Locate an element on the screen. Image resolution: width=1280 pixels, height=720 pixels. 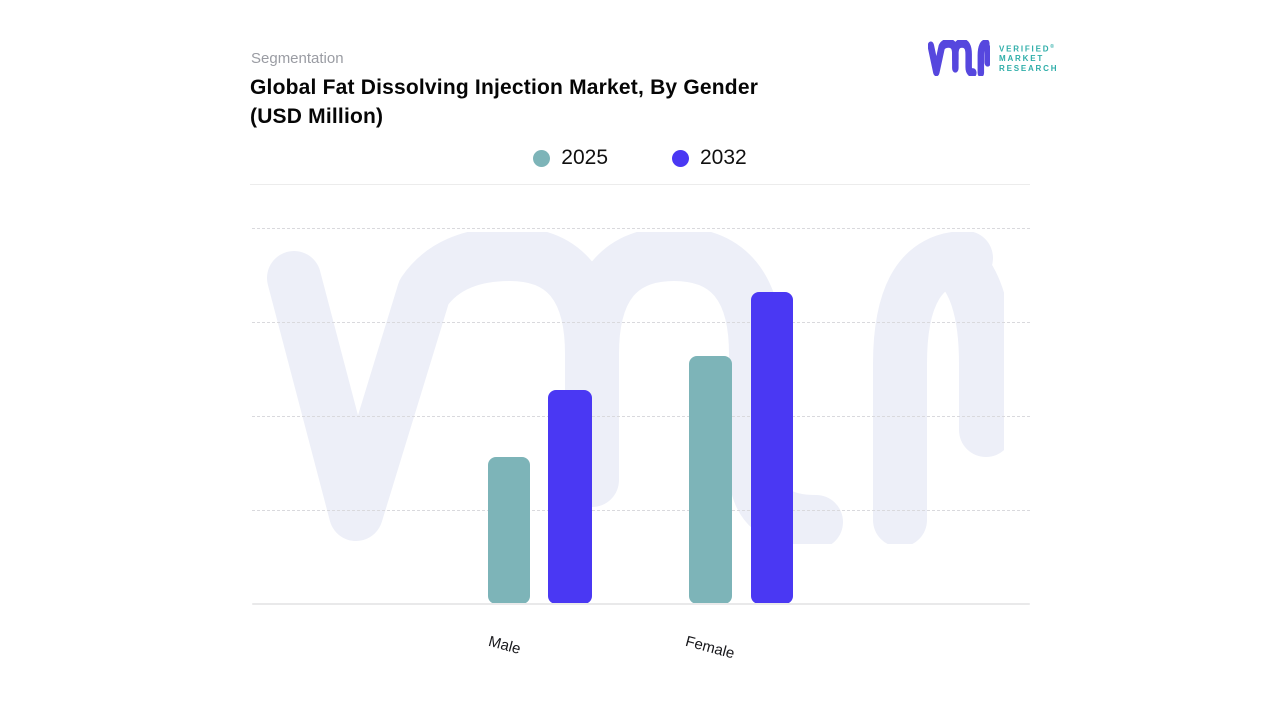
chart-legend: 2025 2032 is located at coordinates (640, 158).